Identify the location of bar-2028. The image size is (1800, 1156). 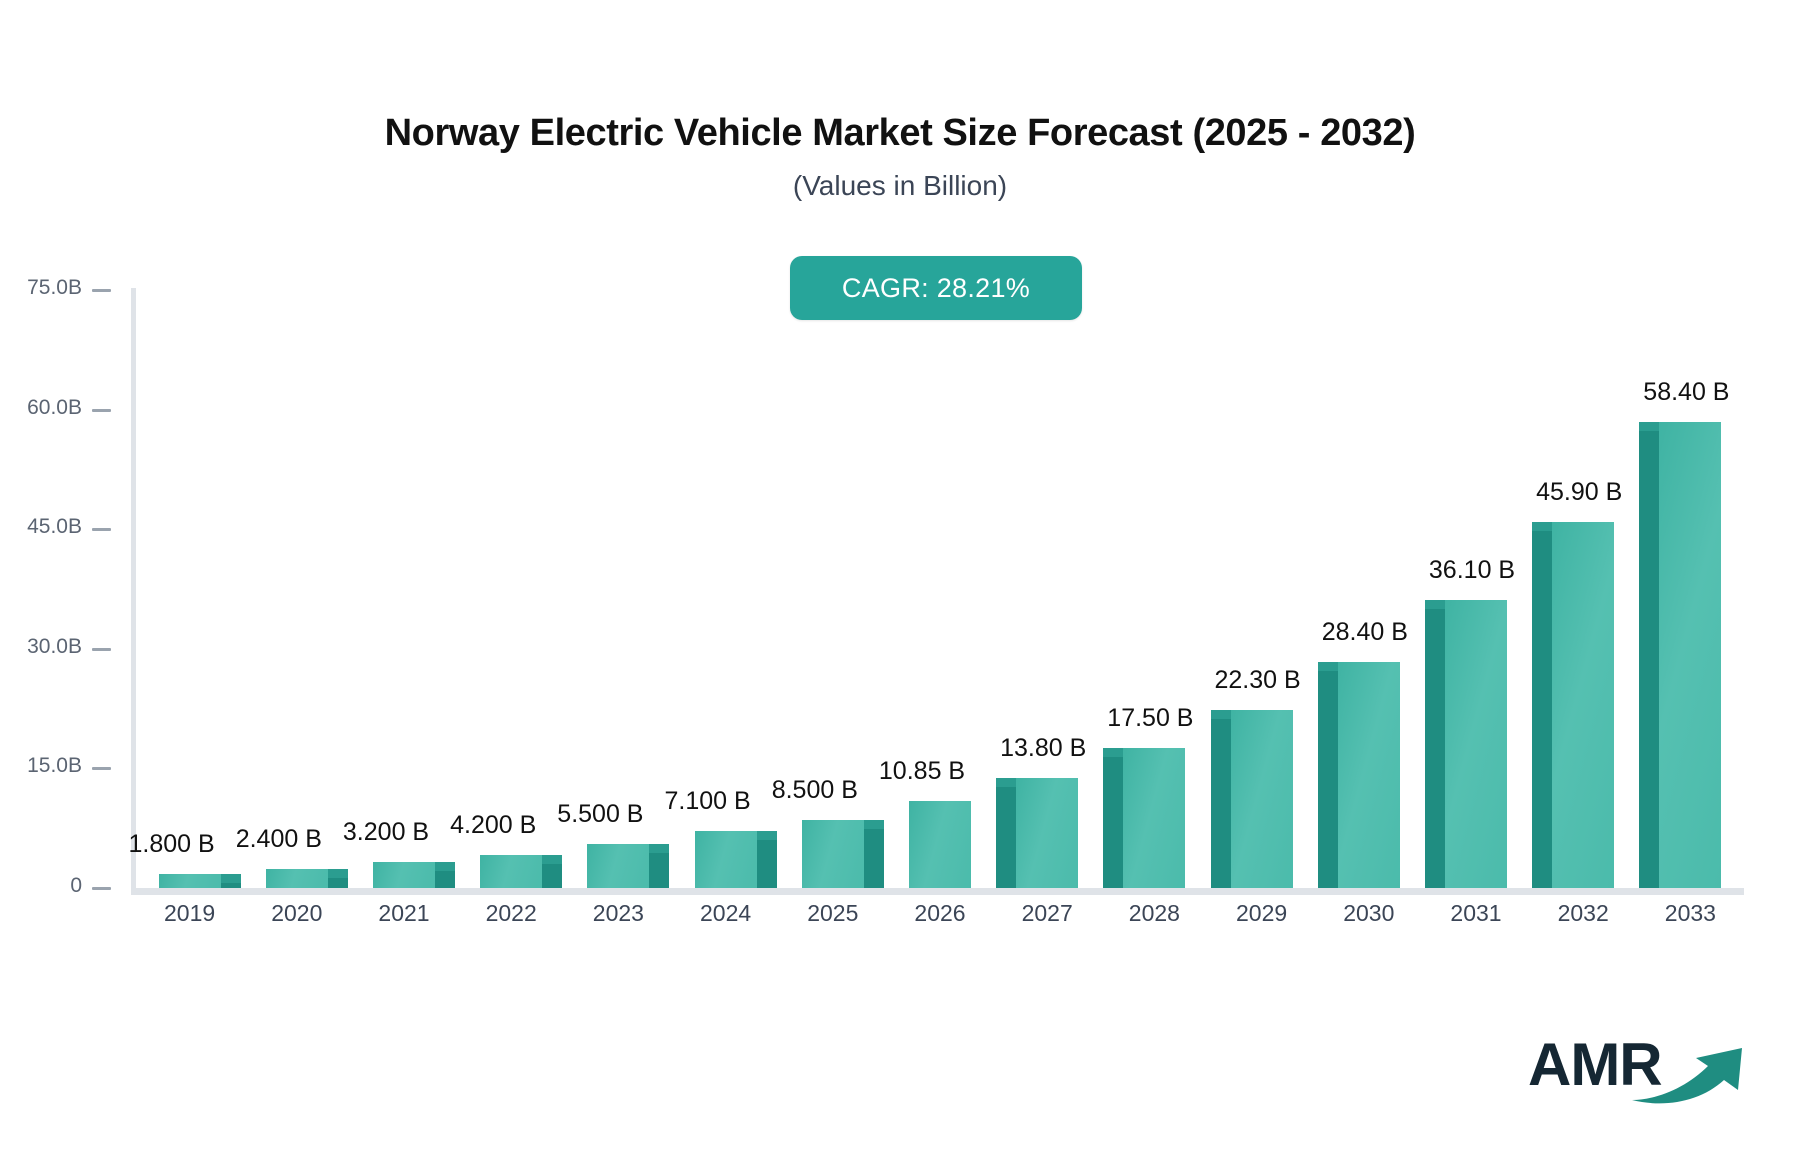
(1144, 818).